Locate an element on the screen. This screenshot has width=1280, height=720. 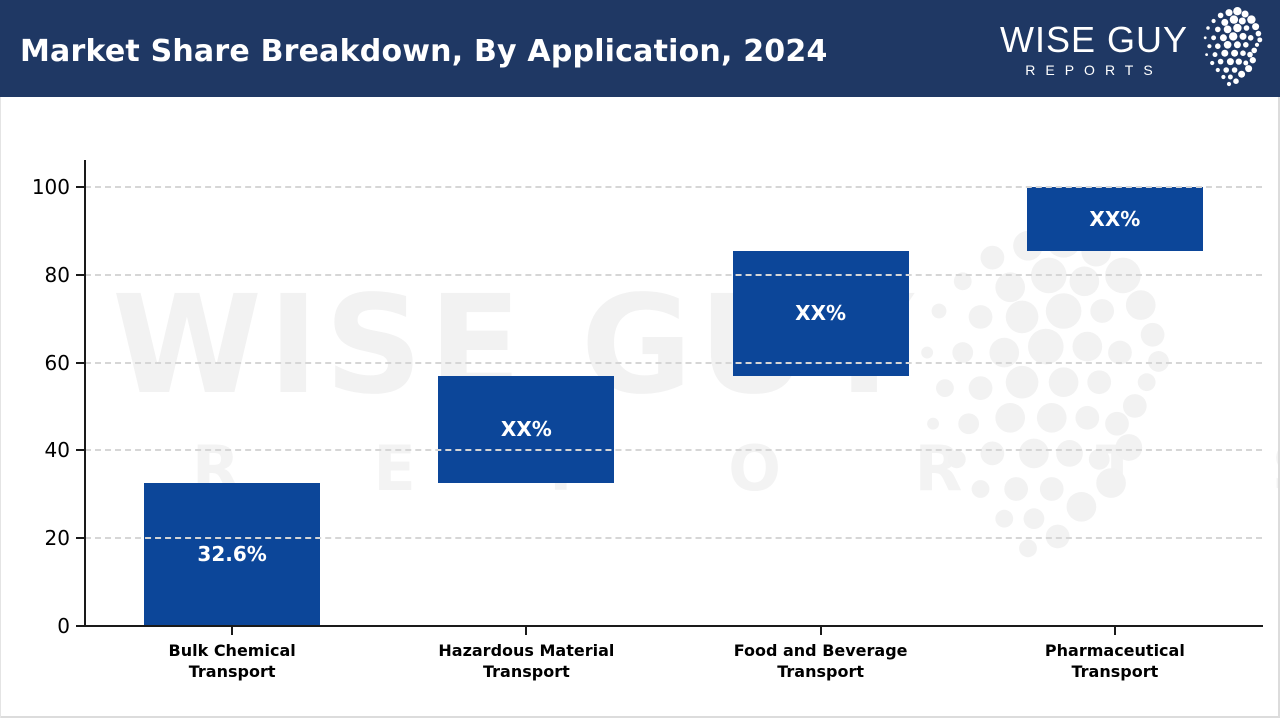
x-axis-label: Pharmaceutical Transport is located at coordinates (1114, 661).